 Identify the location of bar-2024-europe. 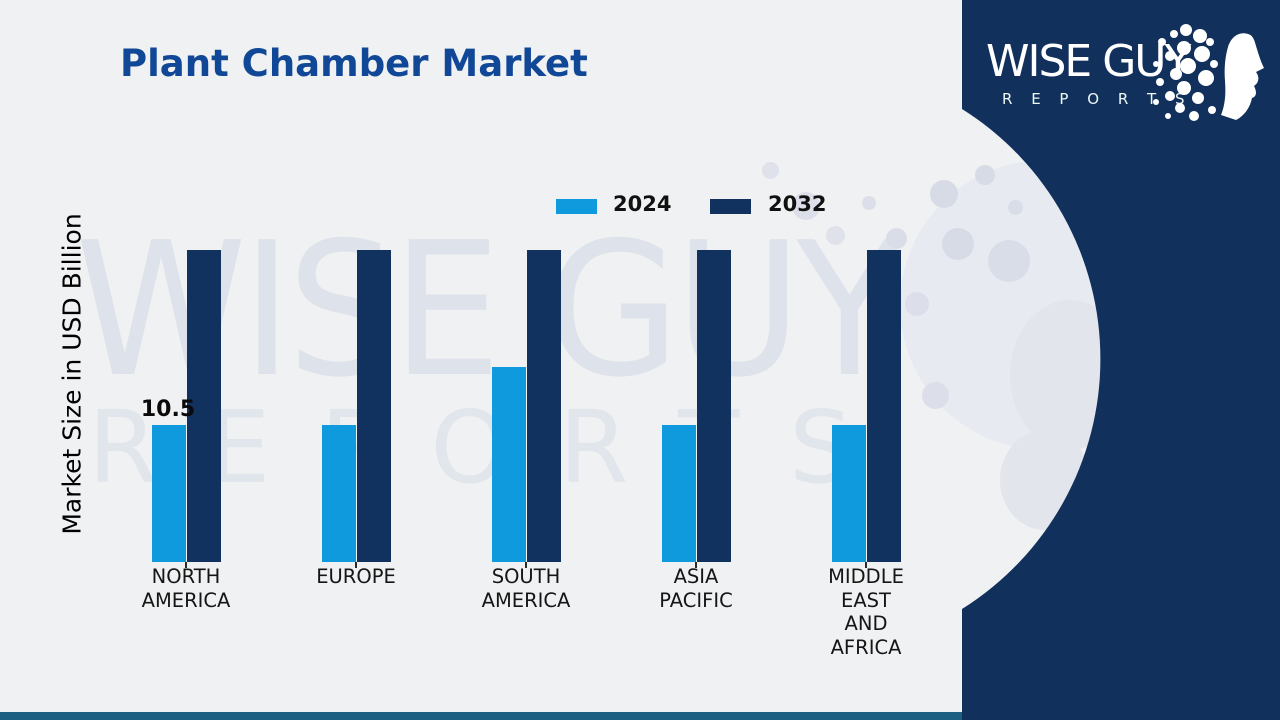
(339, 493).